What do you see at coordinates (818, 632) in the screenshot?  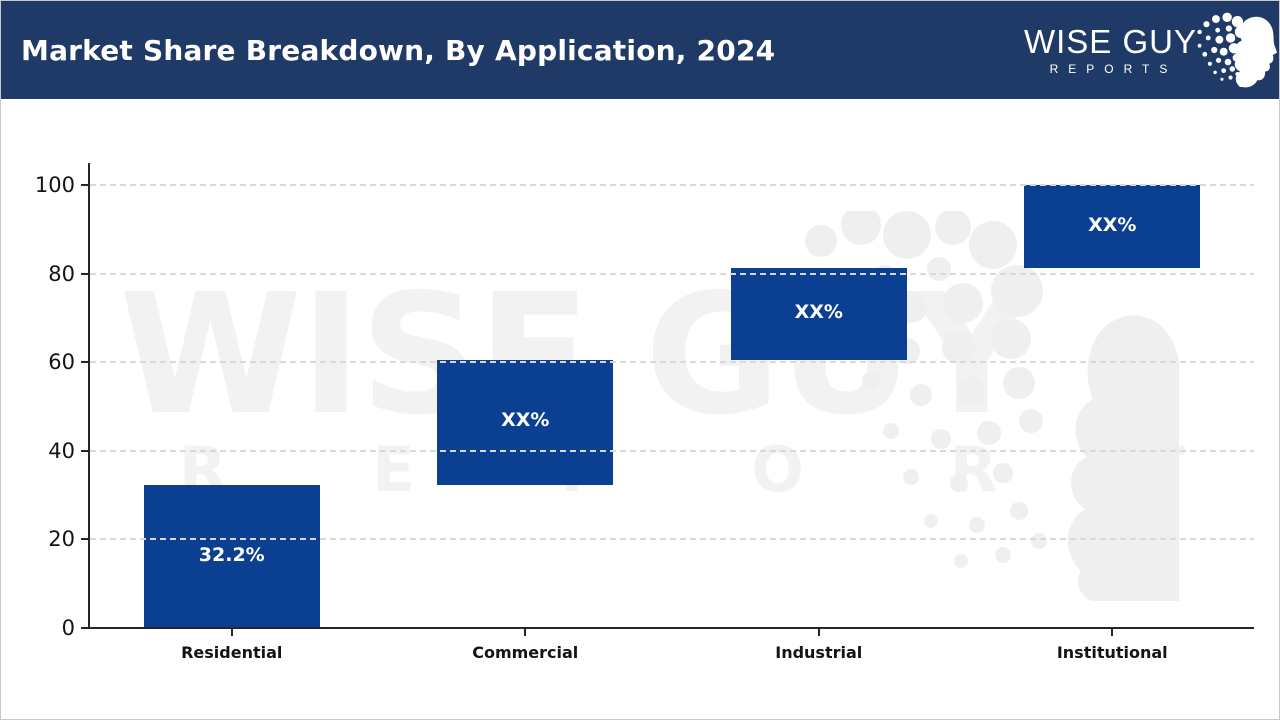 I see `x-tick-industrial` at bounding box center [818, 632].